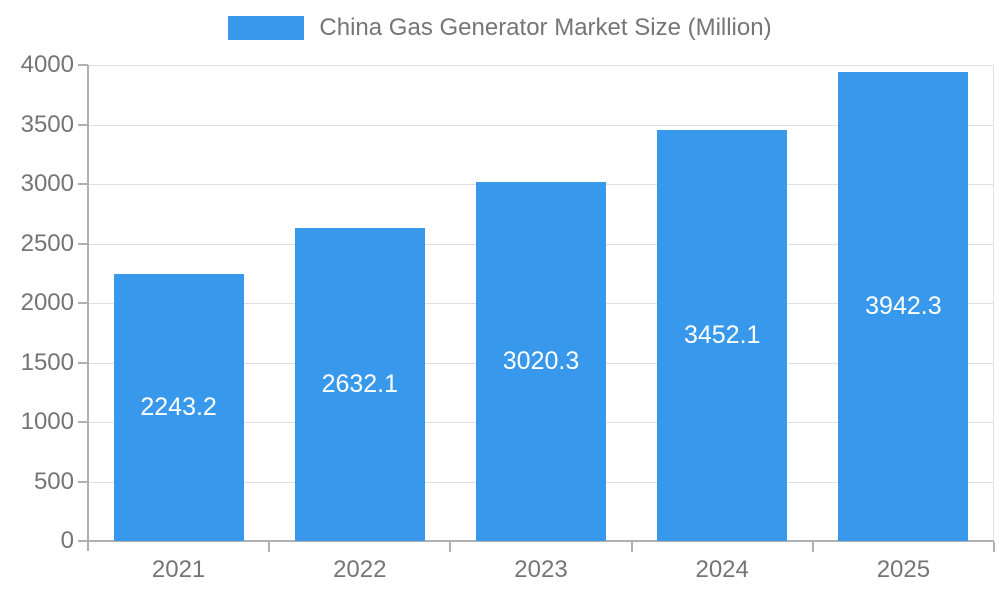 The image size is (1000, 600). I want to click on bar-value-label: 3020.3, so click(541, 360).